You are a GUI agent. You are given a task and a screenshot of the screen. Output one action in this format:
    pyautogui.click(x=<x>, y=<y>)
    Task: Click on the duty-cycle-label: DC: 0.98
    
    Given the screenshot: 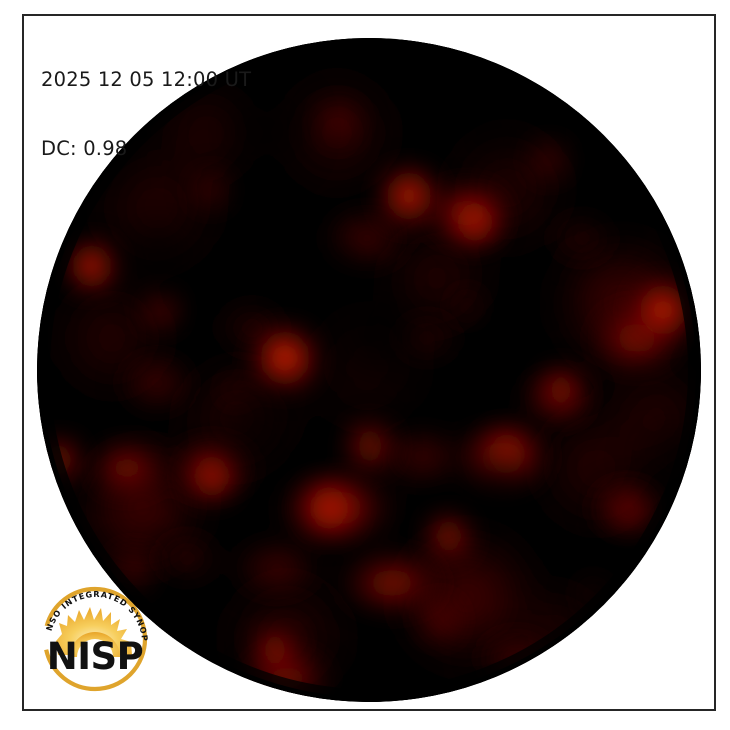 What is the action you would take?
    pyautogui.click(x=84, y=148)
    